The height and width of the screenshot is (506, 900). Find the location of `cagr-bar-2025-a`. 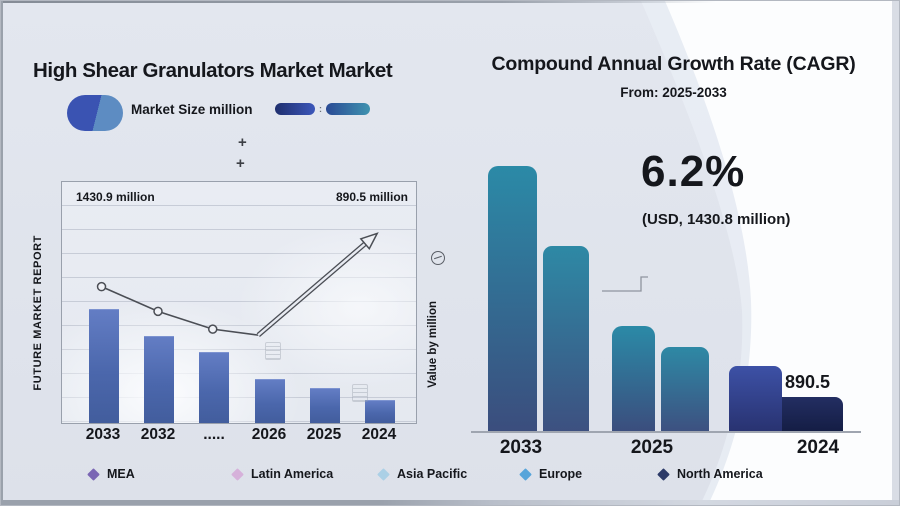

cagr-bar-2025-a is located at coordinates (633, 378).